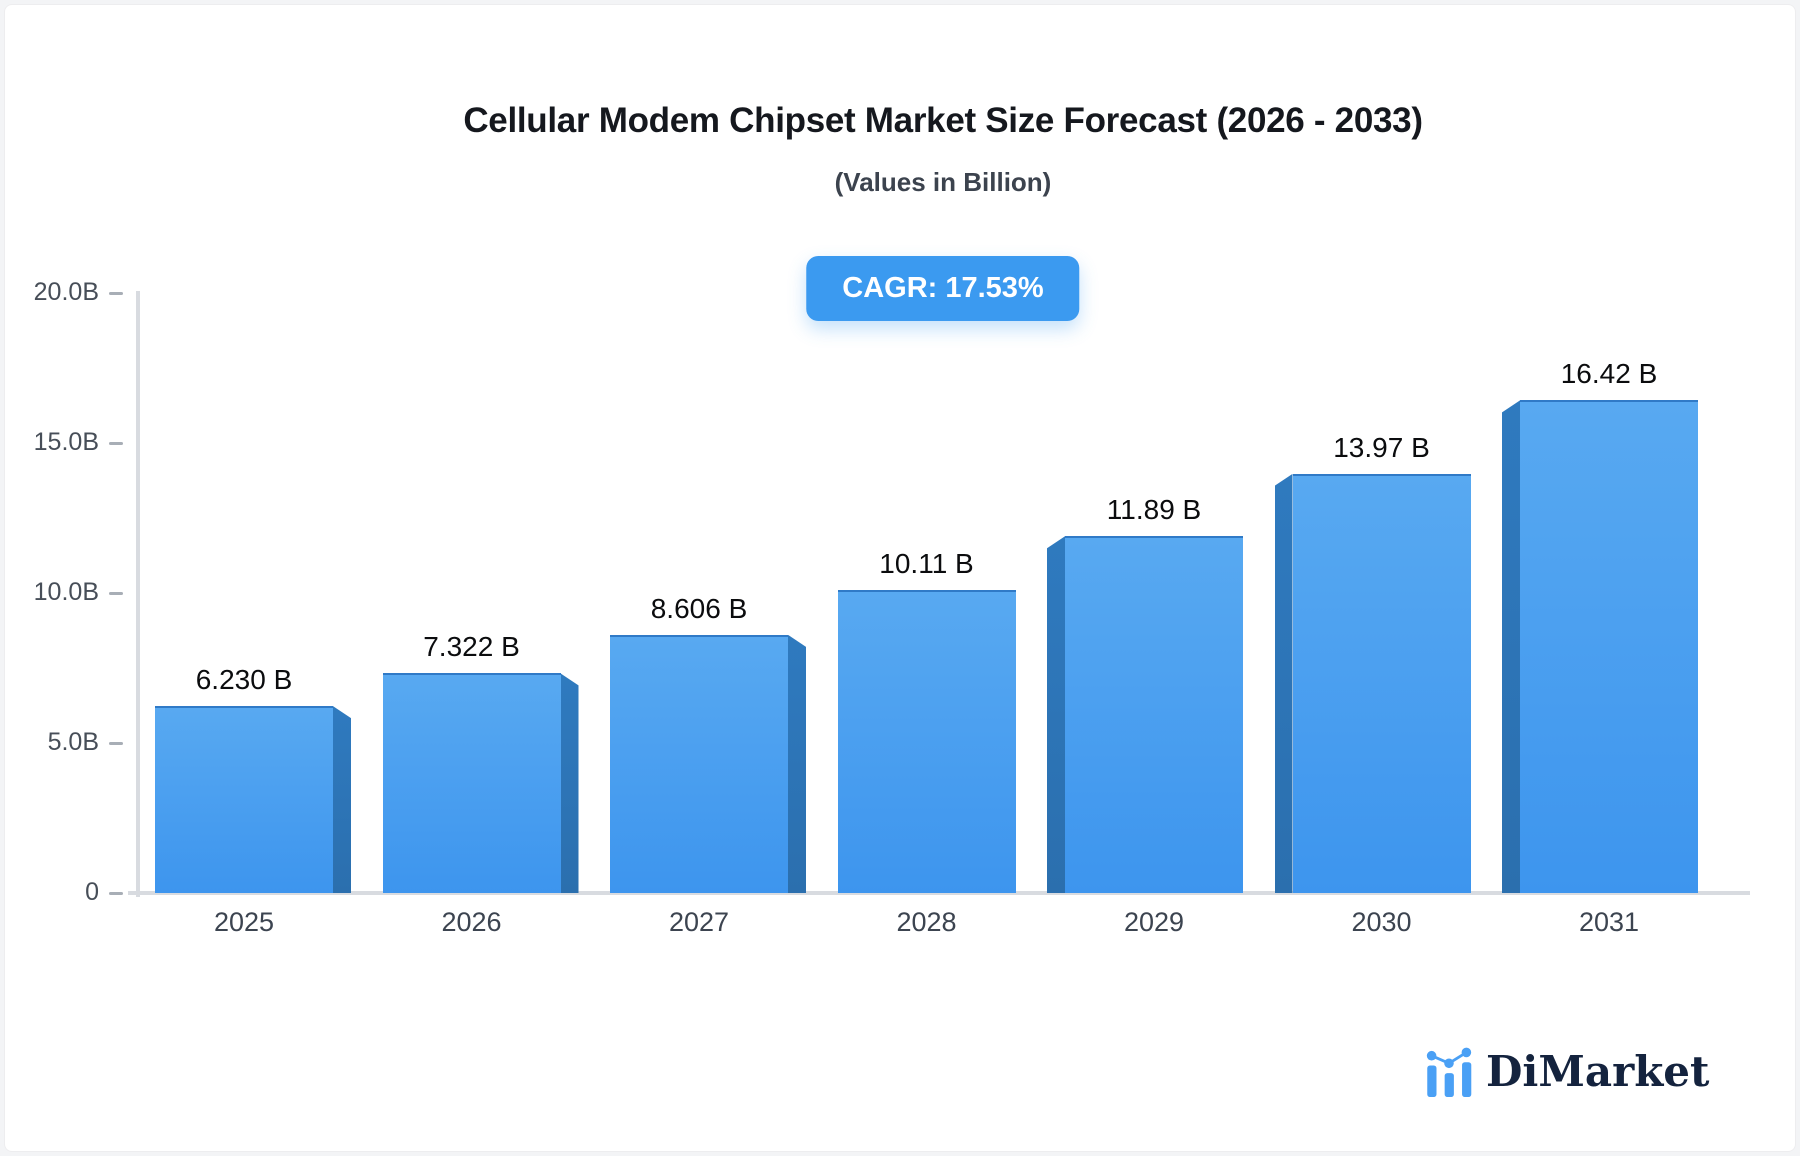 The width and height of the screenshot is (1800, 1156). What do you see at coordinates (926, 922) in the screenshot?
I see `x-axis-label-2028: 2028` at bounding box center [926, 922].